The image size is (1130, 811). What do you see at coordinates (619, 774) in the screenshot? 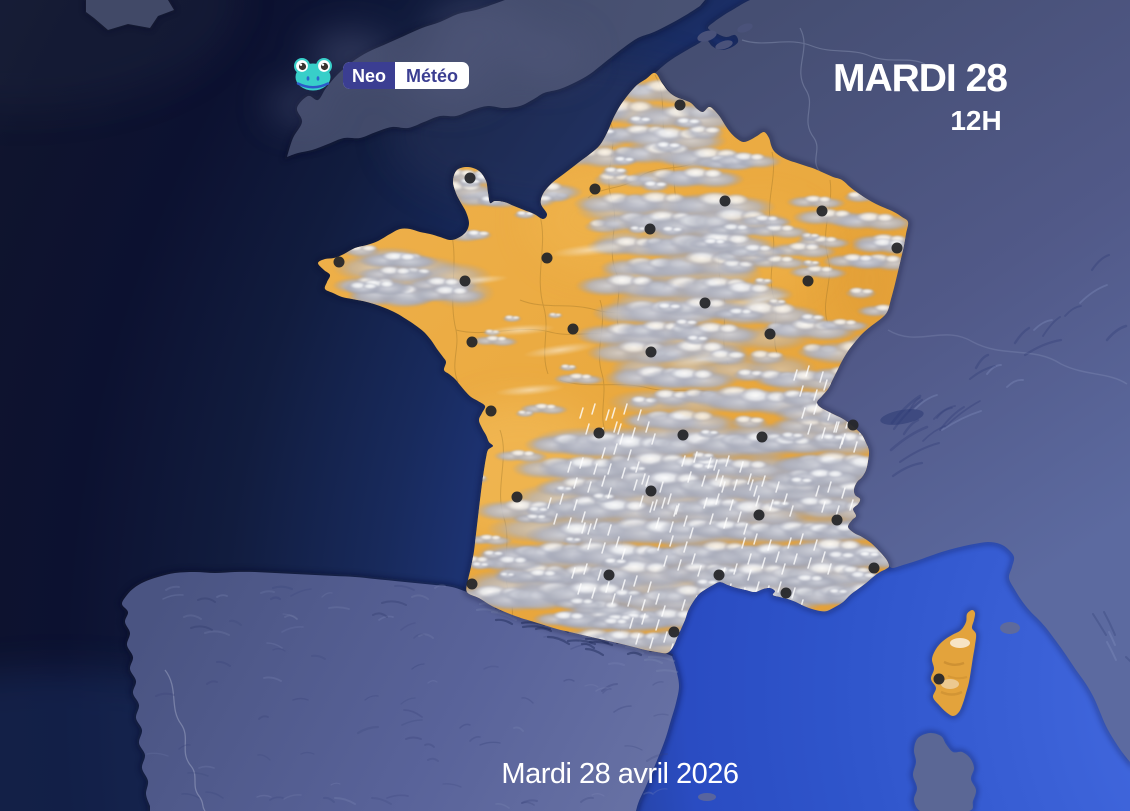
I see `svg-text: Mardi 28 avril 2026` at bounding box center [619, 774].